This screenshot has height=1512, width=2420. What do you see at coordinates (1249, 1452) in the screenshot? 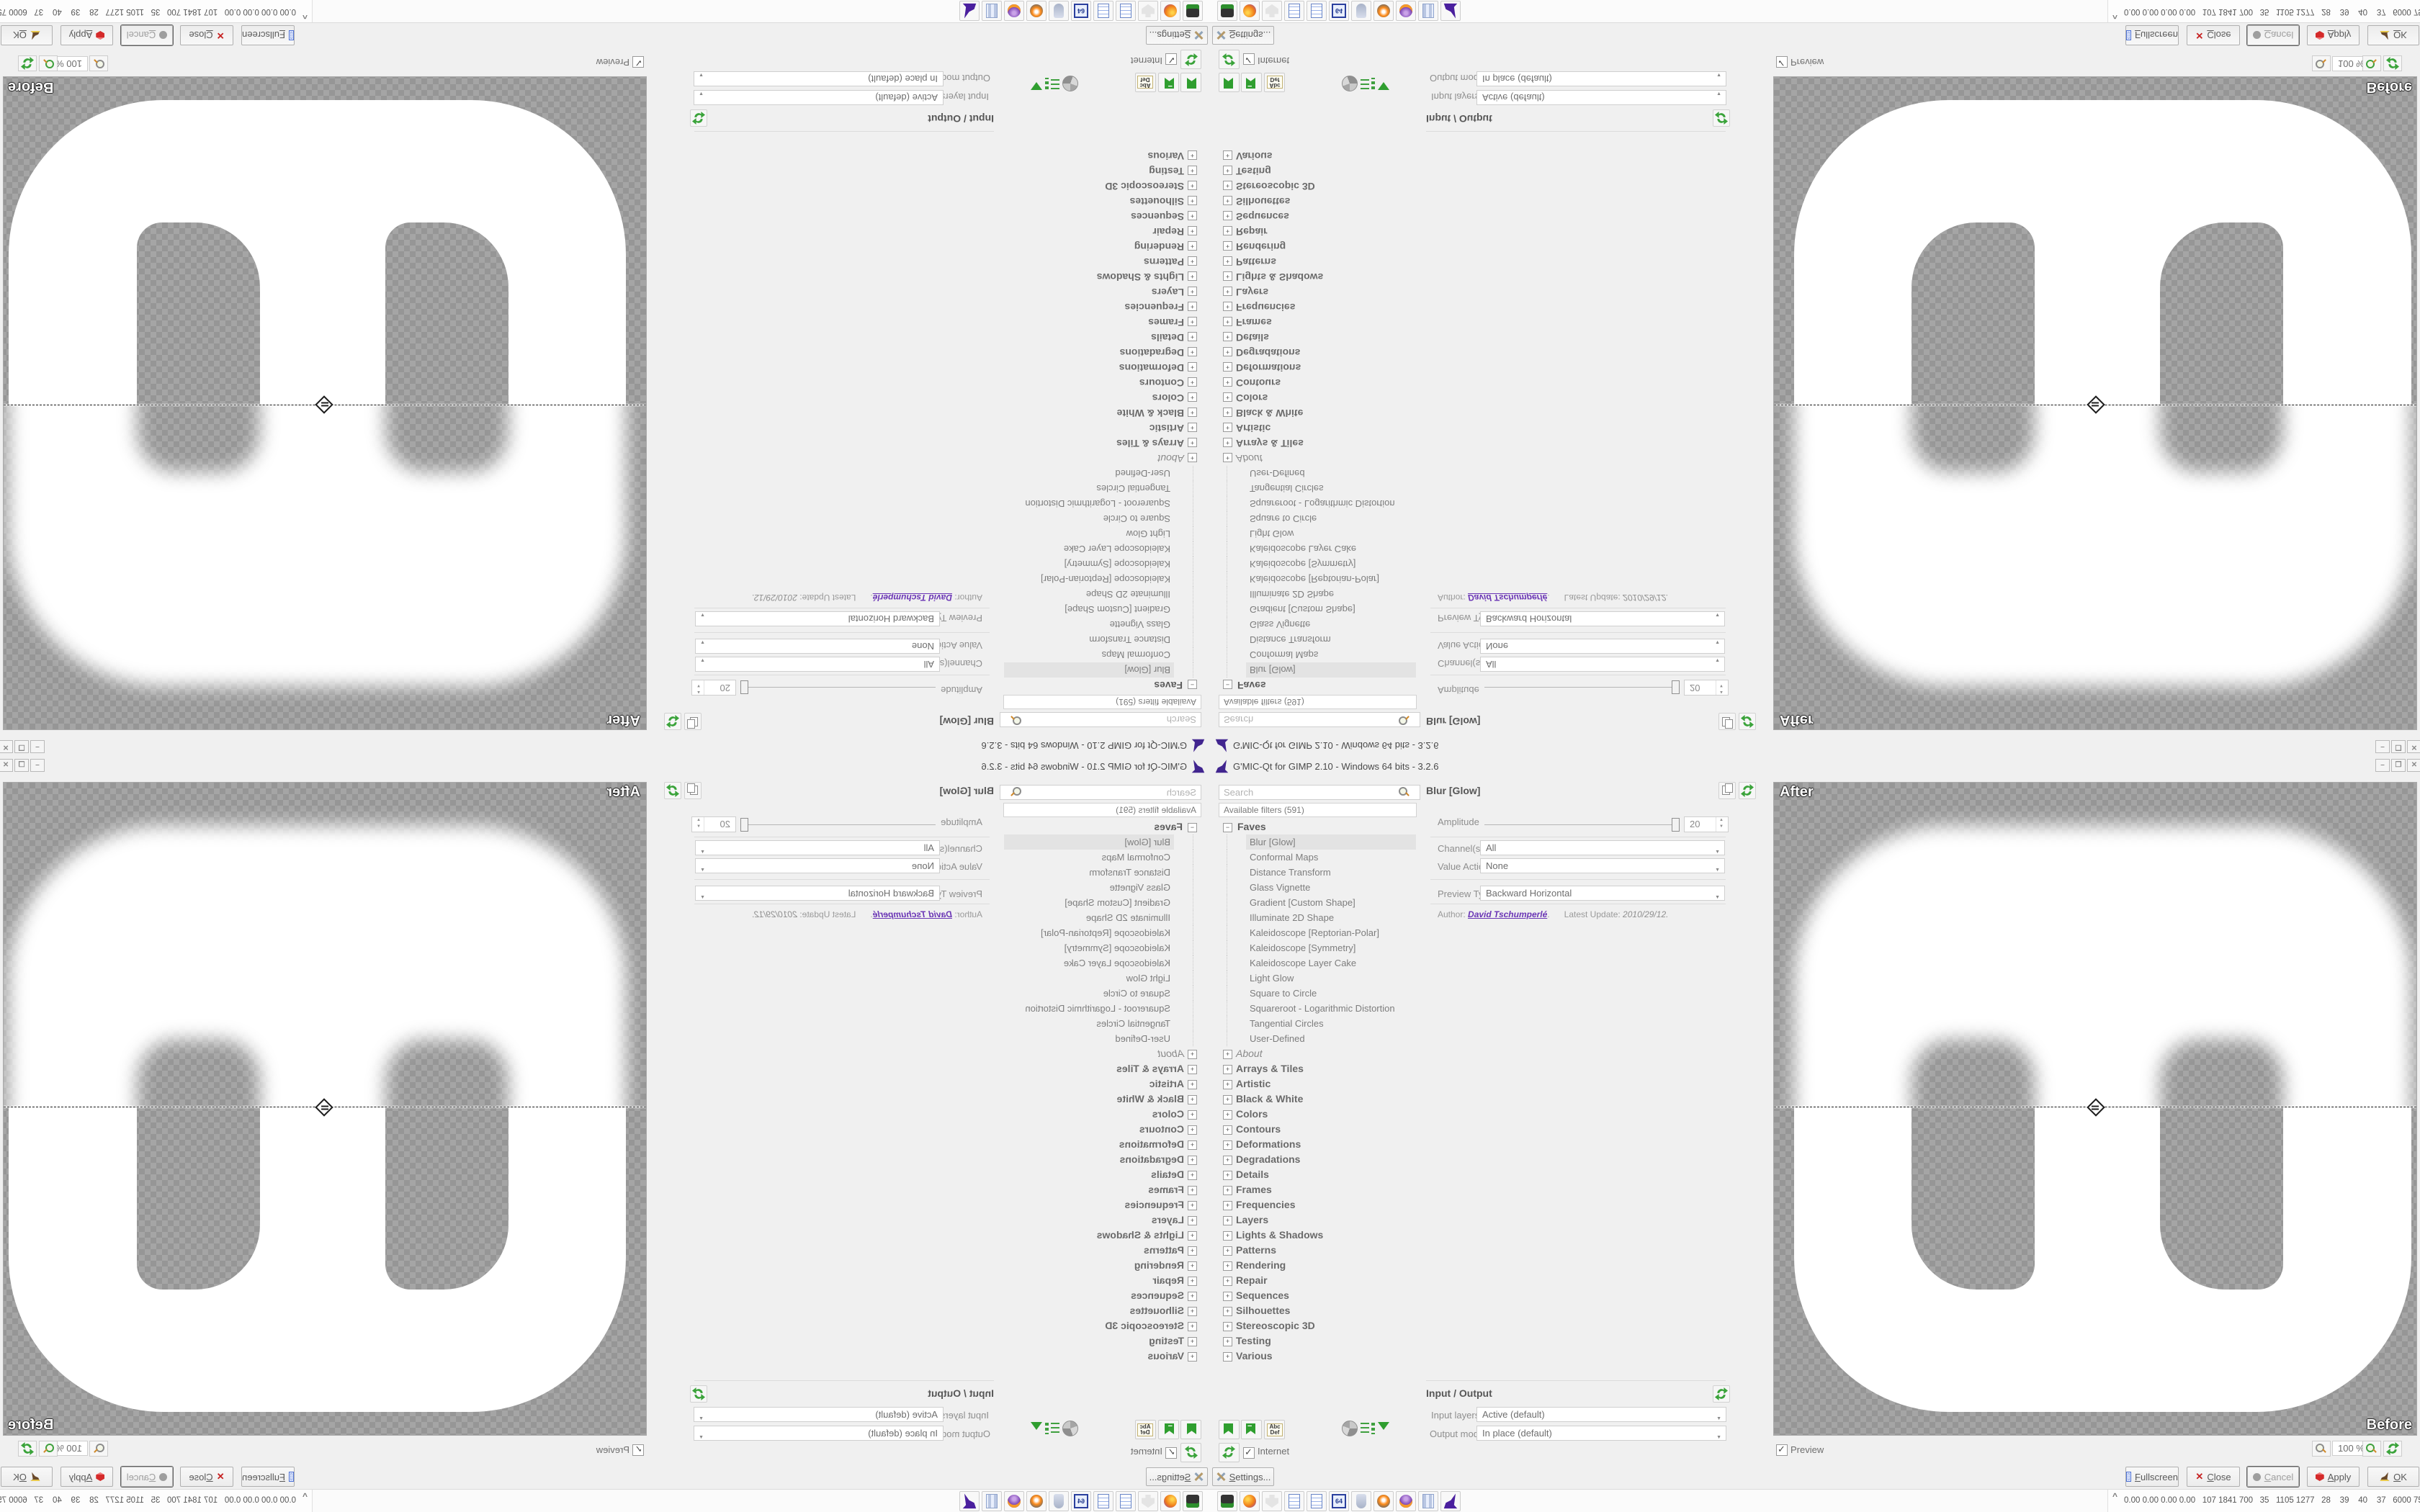
I see `internet-checkbox` at bounding box center [1249, 1452].